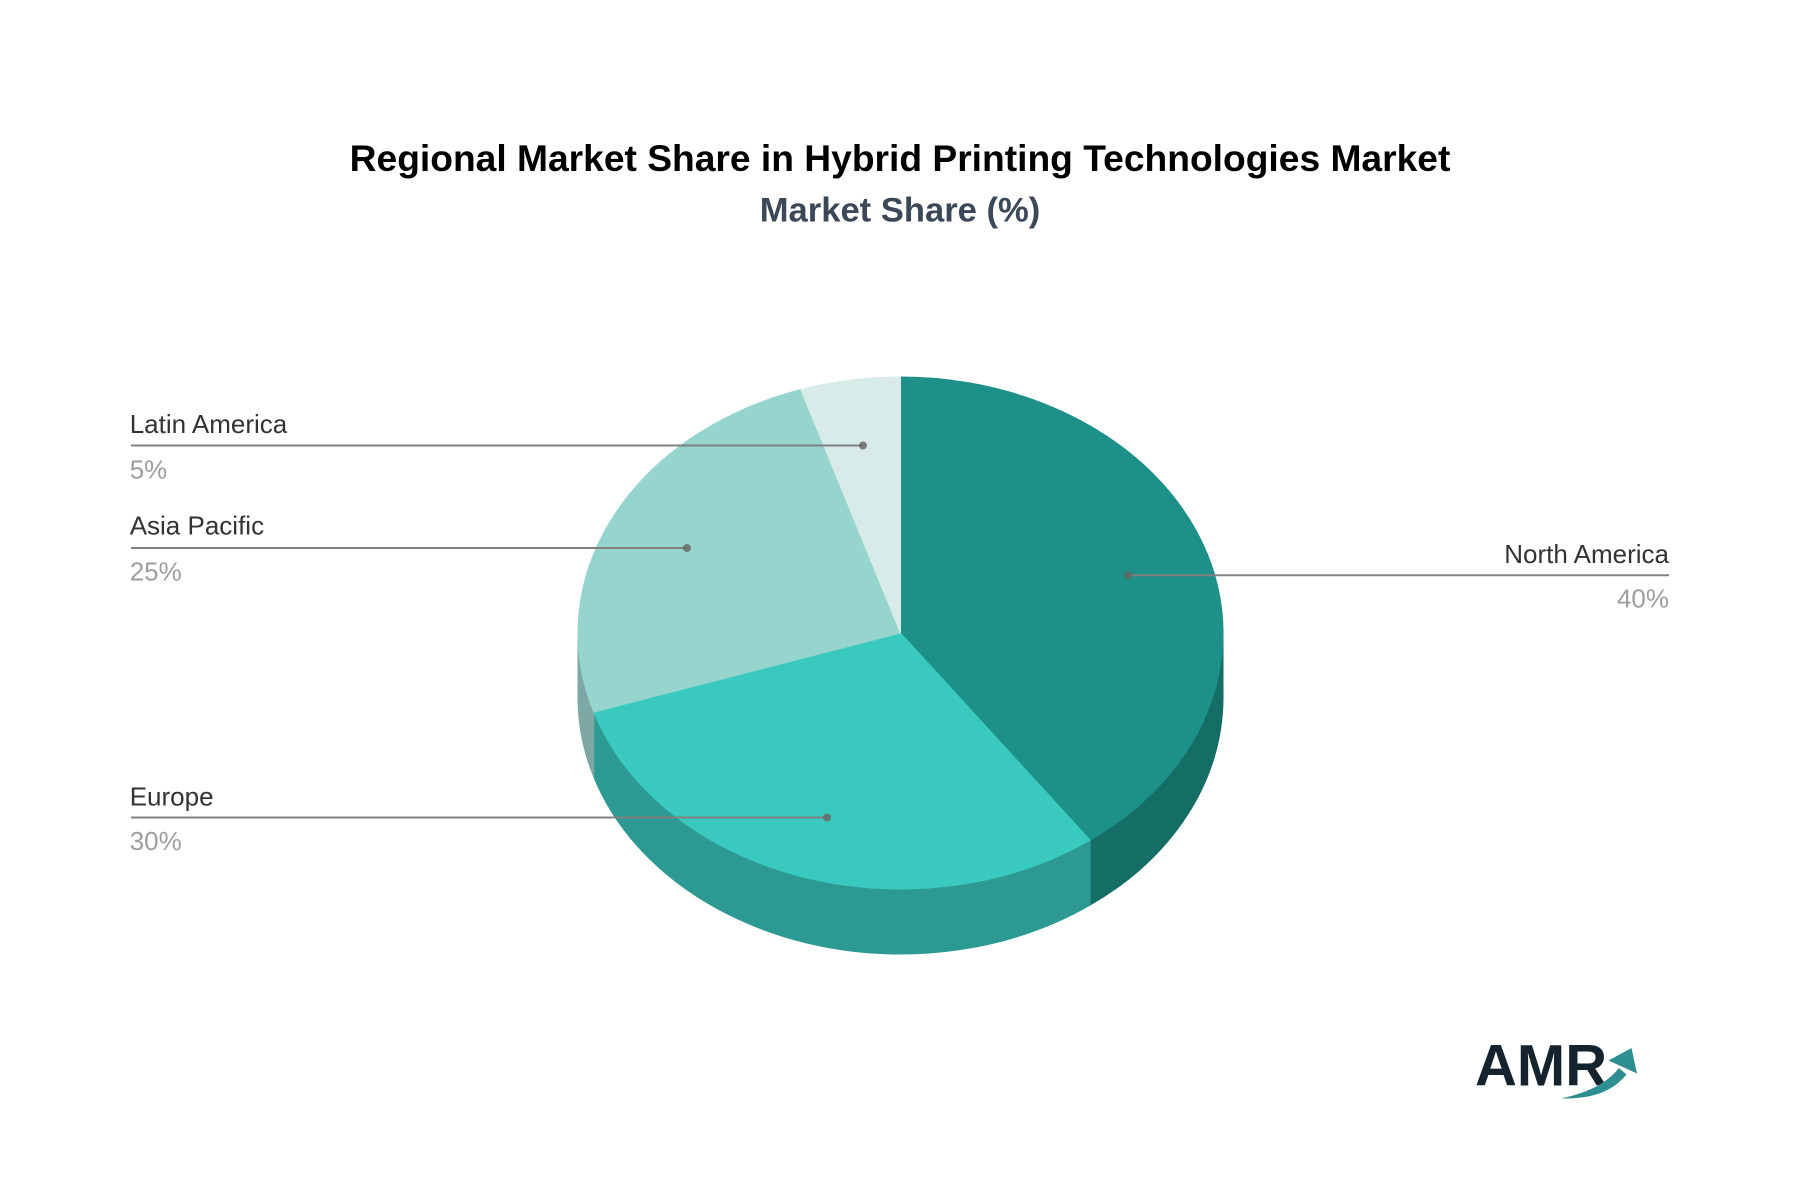 The image size is (1800, 1196). I want to click on svg-text: 25%, so click(156, 572).